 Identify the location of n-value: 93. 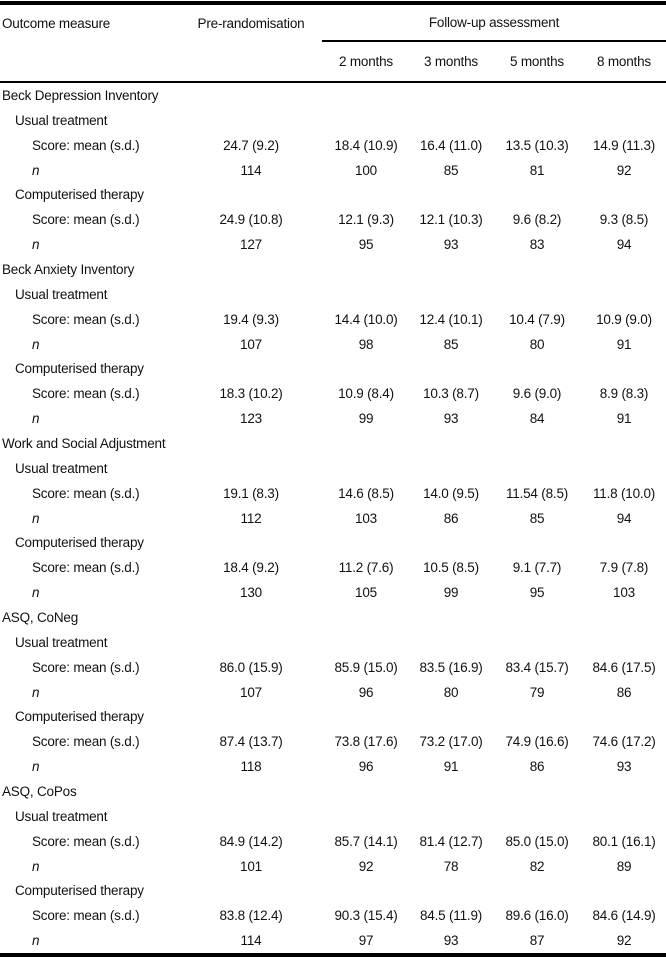
(624, 767).